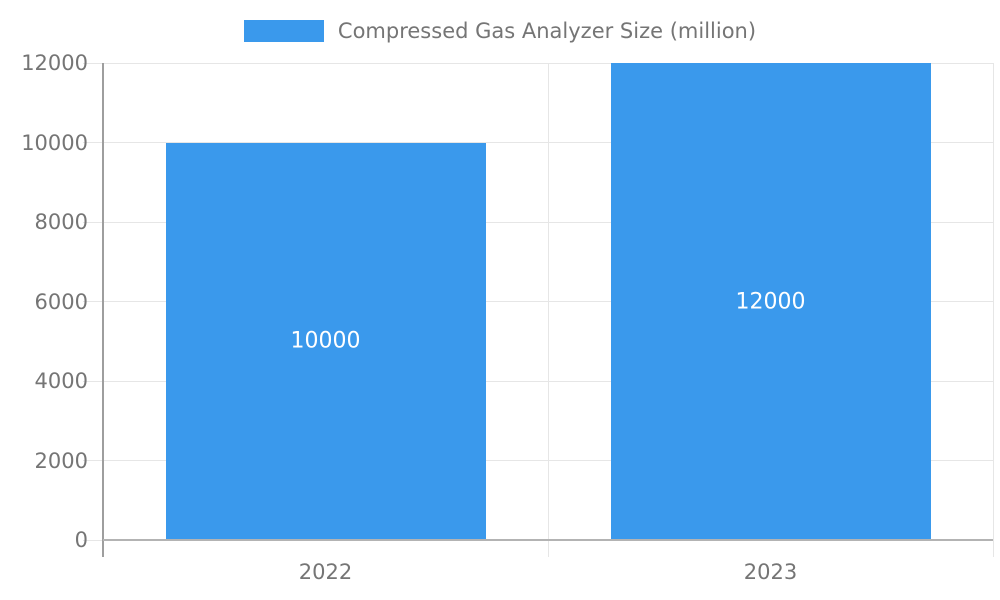 This screenshot has width=1000, height=600. What do you see at coordinates (61, 460) in the screenshot?
I see `y-axis-tick-label: 2000` at bounding box center [61, 460].